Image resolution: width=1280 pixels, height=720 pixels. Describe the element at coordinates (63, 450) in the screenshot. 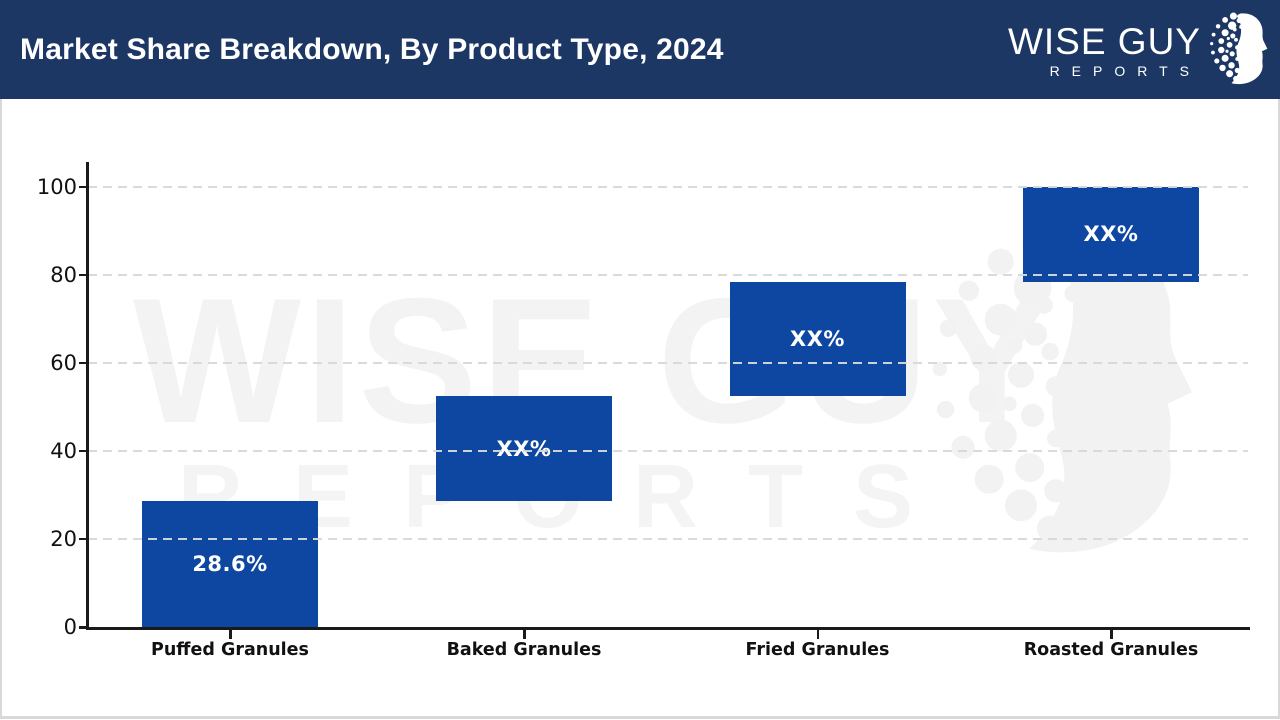

I see `y-tick-label: 40` at that location.